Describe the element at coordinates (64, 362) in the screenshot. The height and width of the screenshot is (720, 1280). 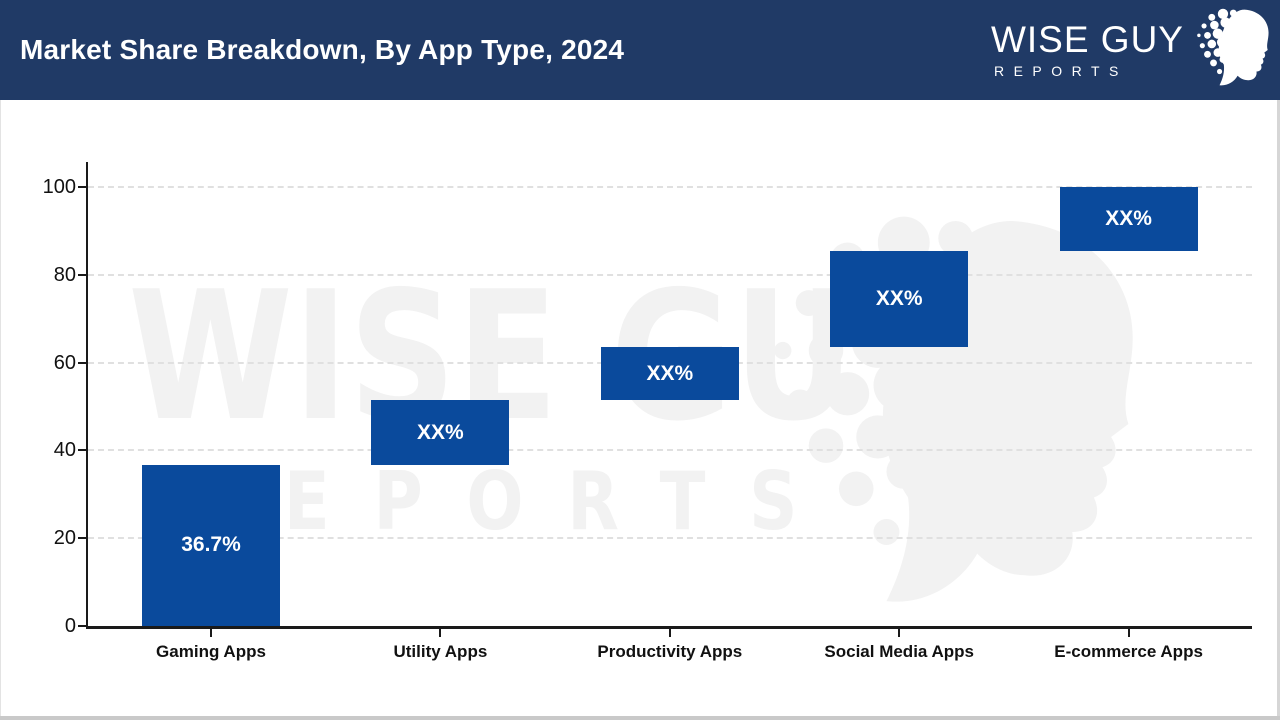
I see `y-tick-label: 60` at that location.